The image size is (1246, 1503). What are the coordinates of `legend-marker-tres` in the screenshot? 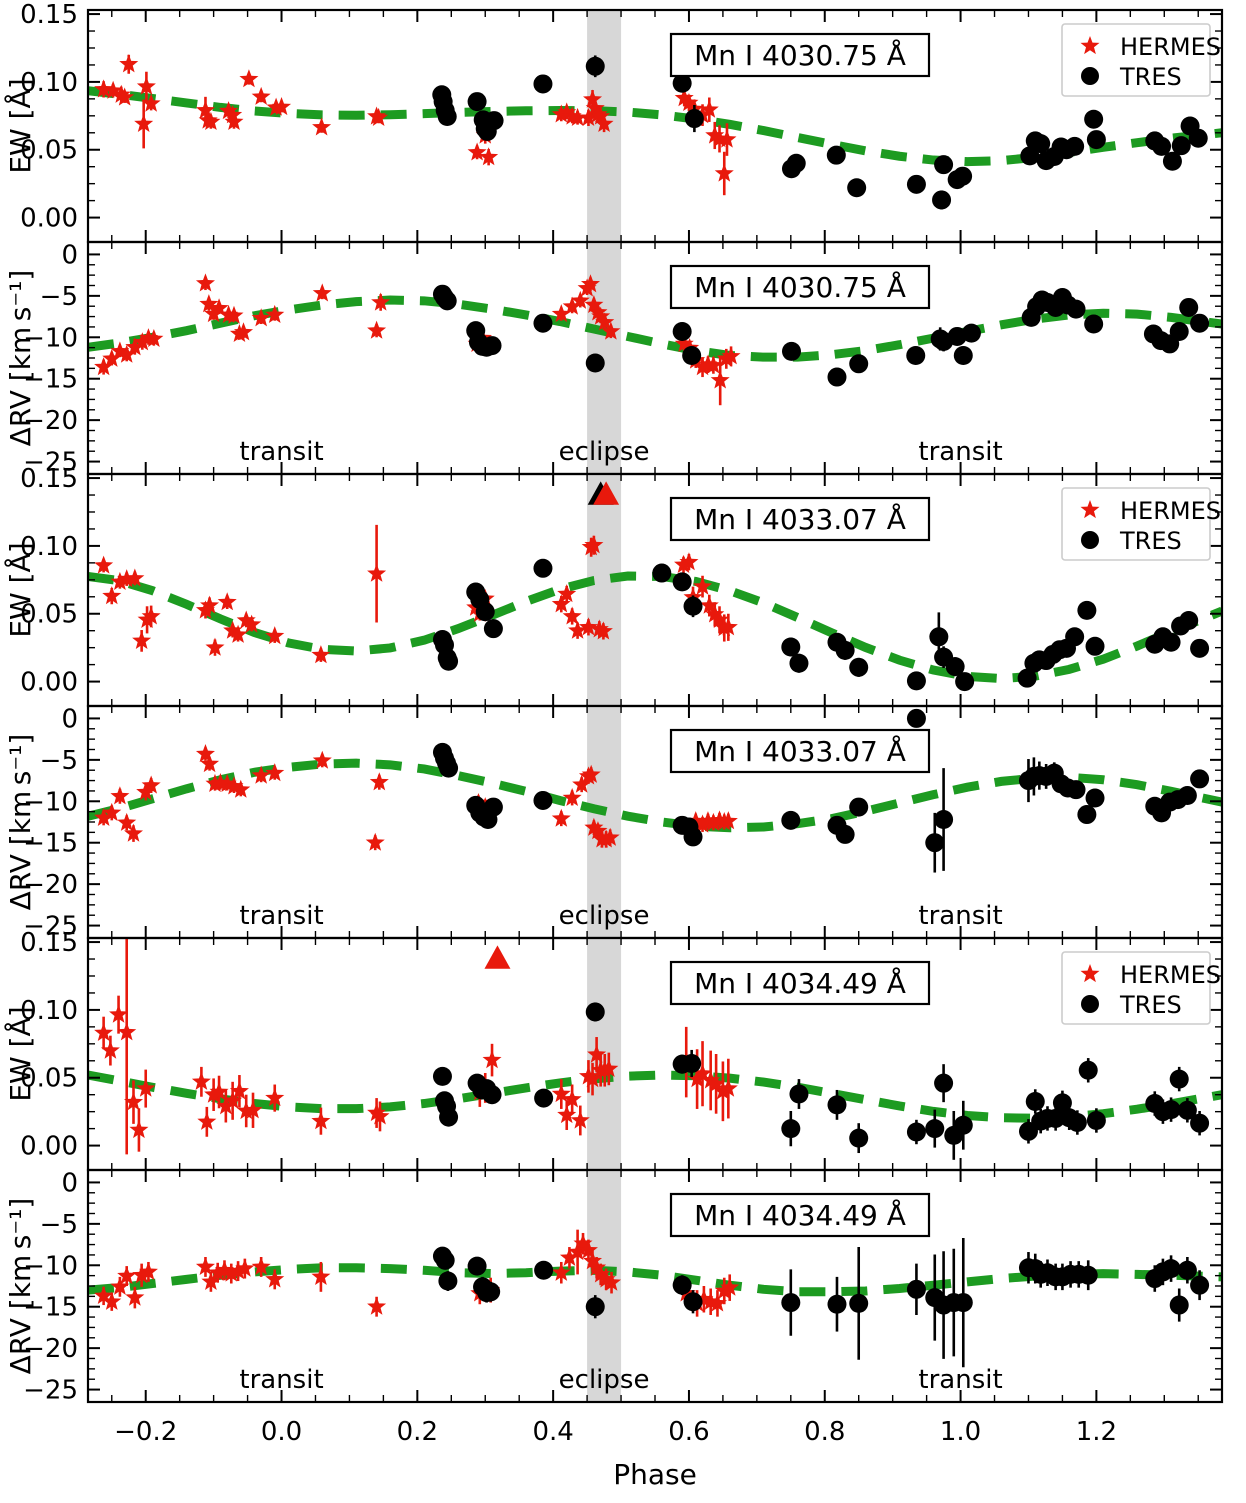 It's located at (1090, 76).